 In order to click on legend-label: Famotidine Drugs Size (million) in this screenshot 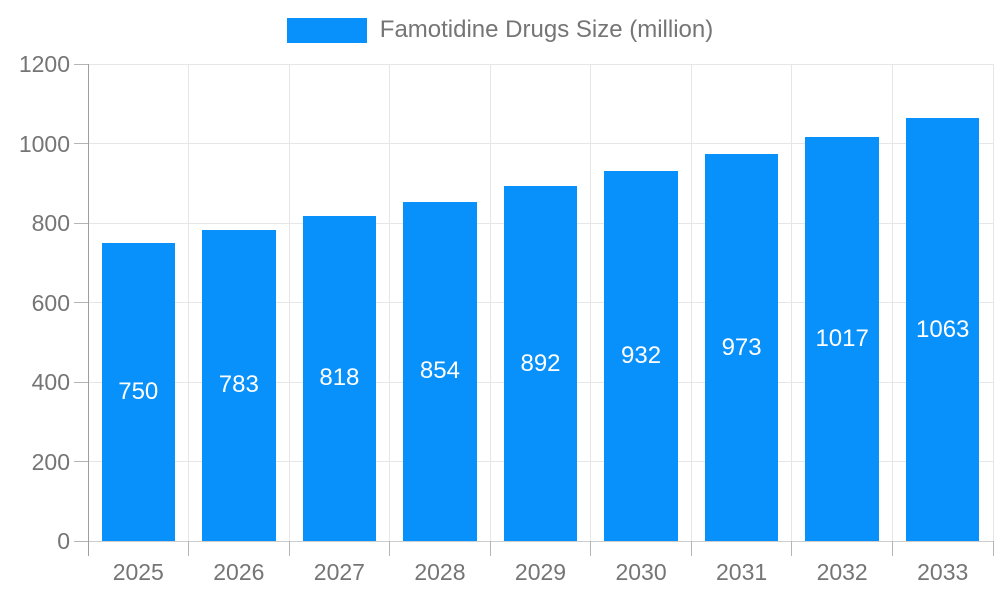, I will do `click(546, 29)`.